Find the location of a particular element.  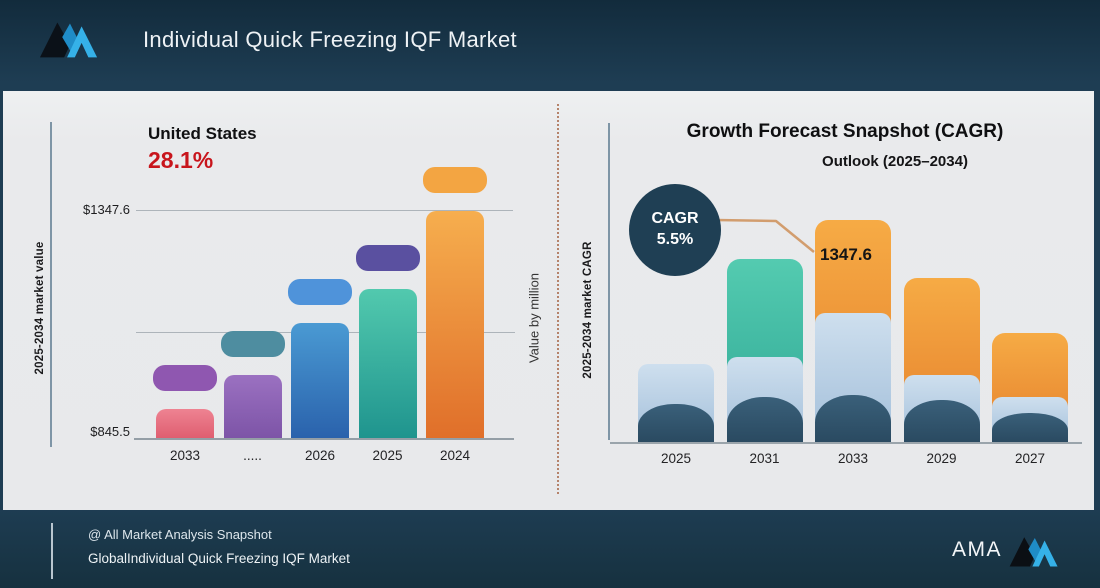

cagr-badge-label: CAGR is located at coordinates (675, 219).